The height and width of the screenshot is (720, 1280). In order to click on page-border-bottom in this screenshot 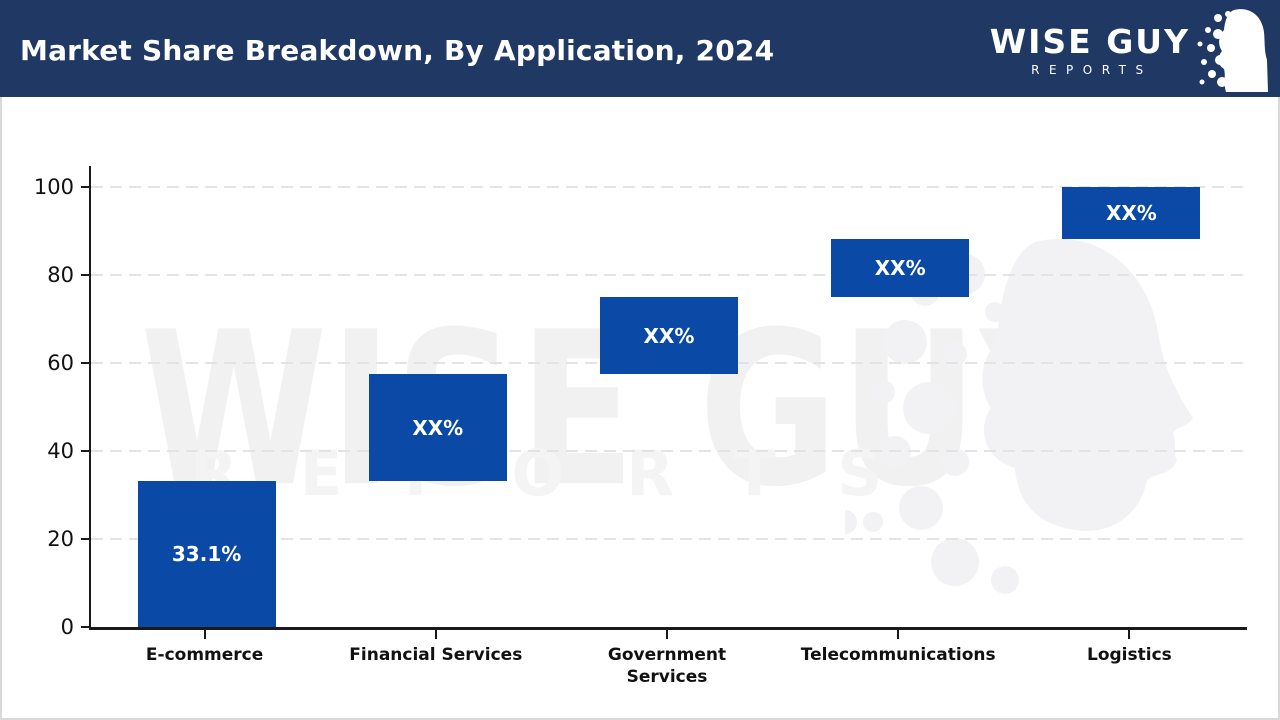, I will do `click(640, 719)`.